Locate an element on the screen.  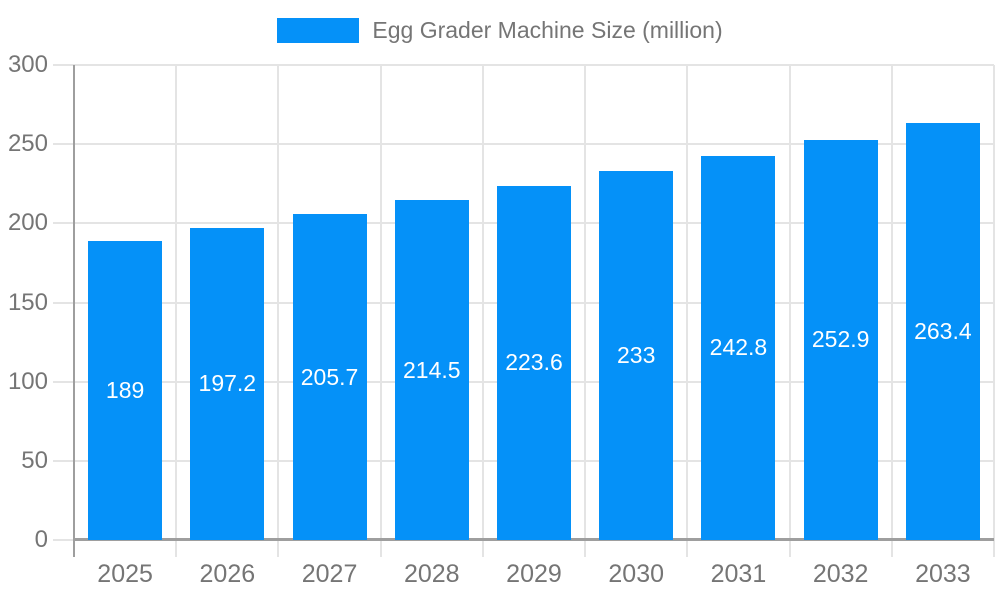
x-tick-label: 2030 is located at coordinates (636, 574).